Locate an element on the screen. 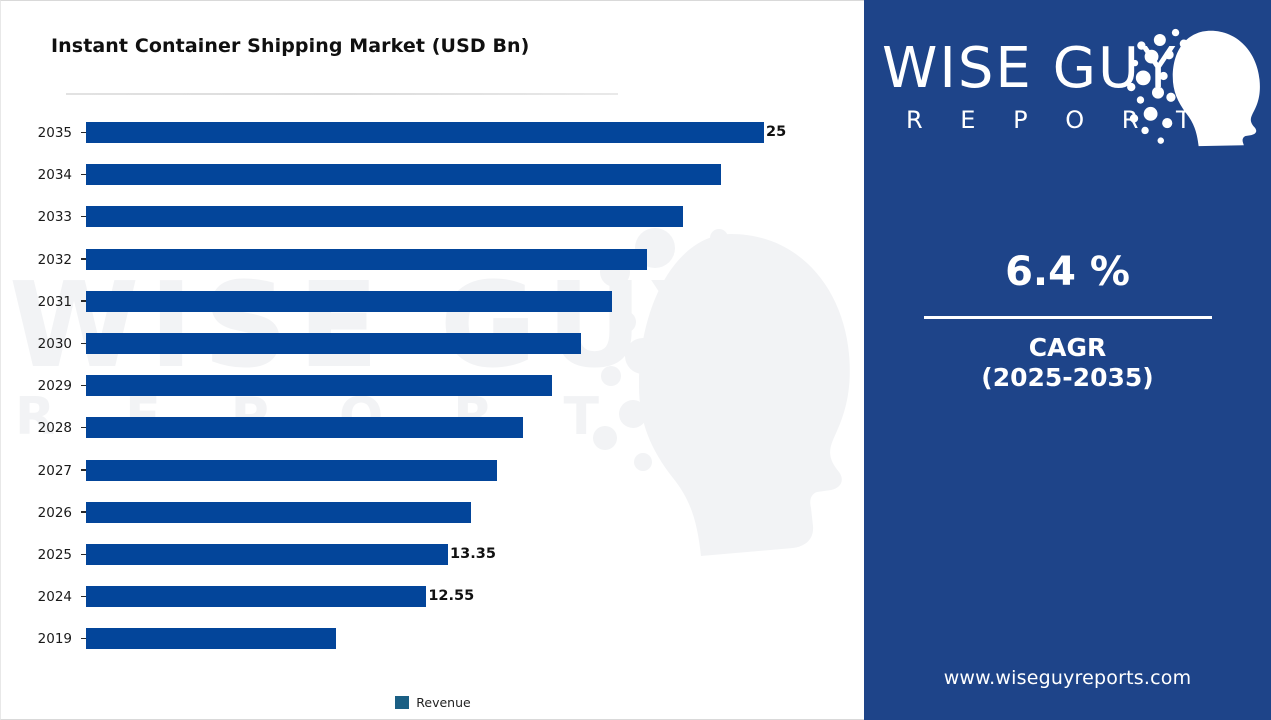 The height and width of the screenshot is (720, 1271). y-axis-tick-label: 2034 is located at coordinates (54, 175).